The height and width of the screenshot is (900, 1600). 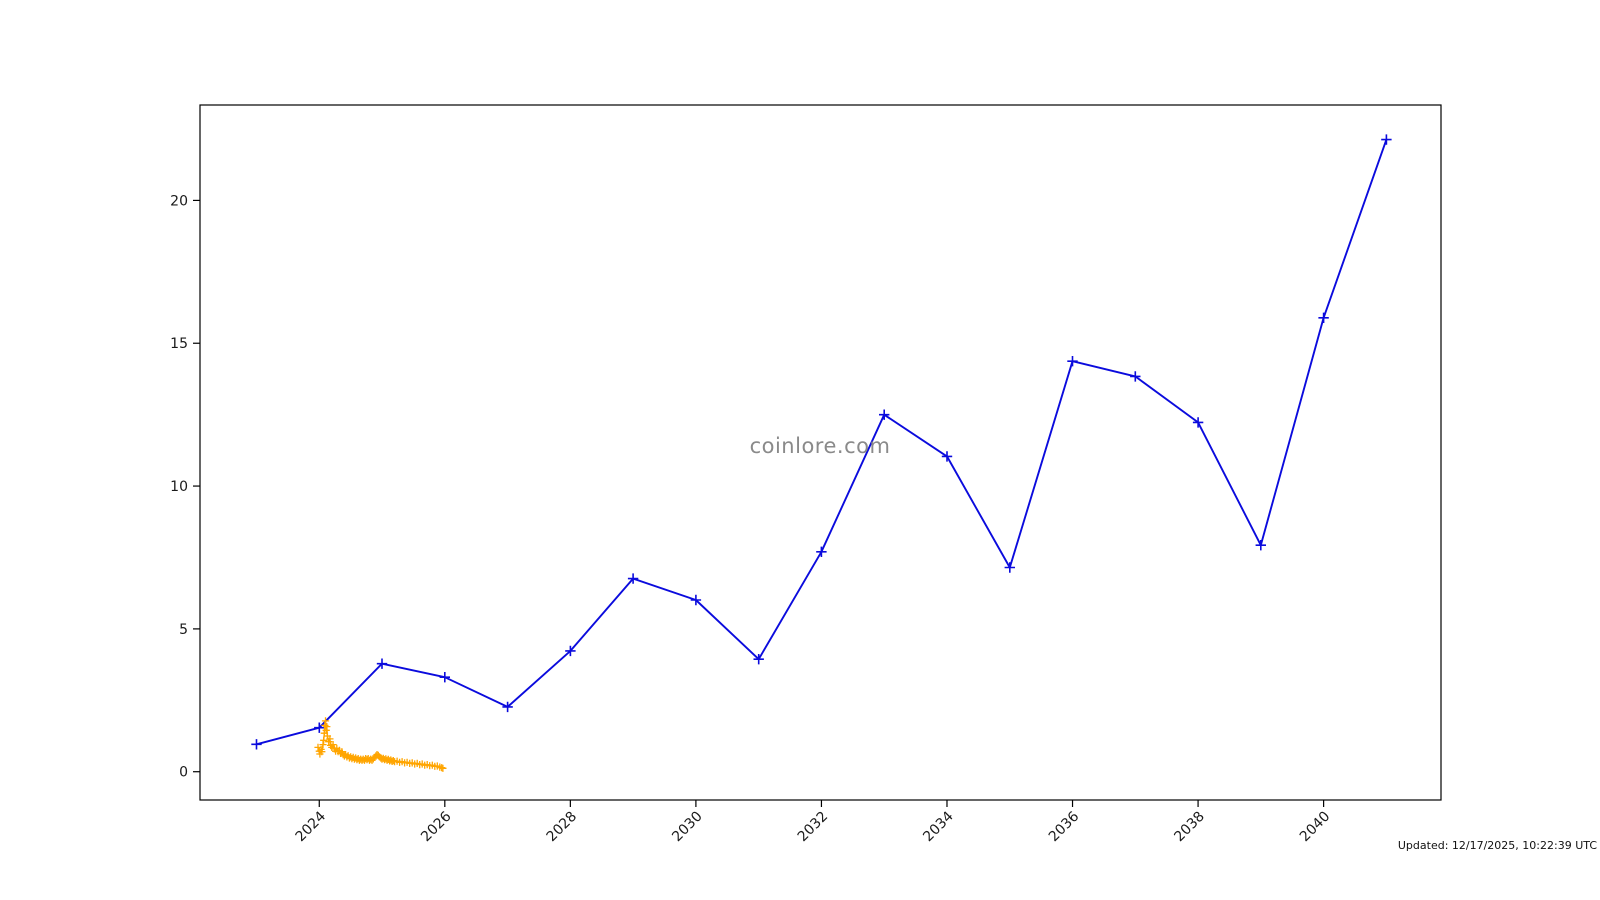 What do you see at coordinates (311, 826) in the screenshot?
I see `x-tick-label: 2024` at bounding box center [311, 826].